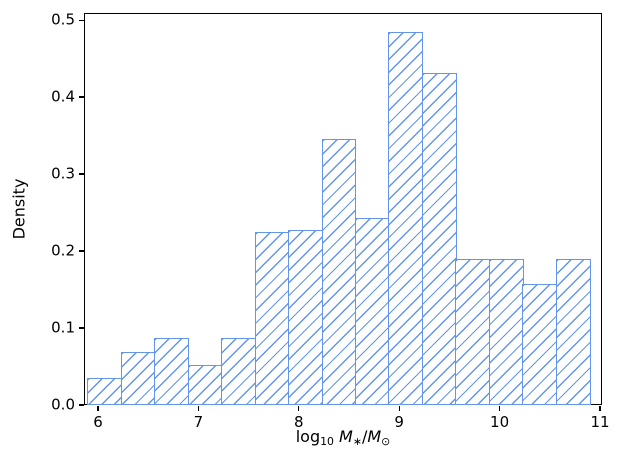 This screenshot has height=461, width=625. What do you see at coordinates (63, 327) in the screenshot?
I see `y-tick-label: 0.1` at bounding box center [63, 327].